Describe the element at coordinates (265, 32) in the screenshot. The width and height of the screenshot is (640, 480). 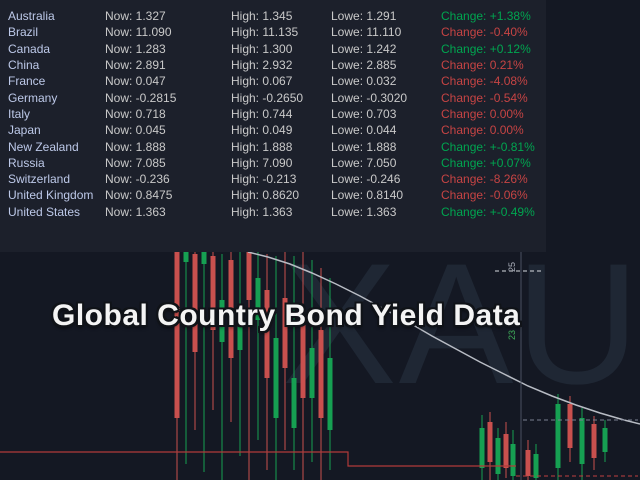
I see `high-value: High: 11.135` at that location.